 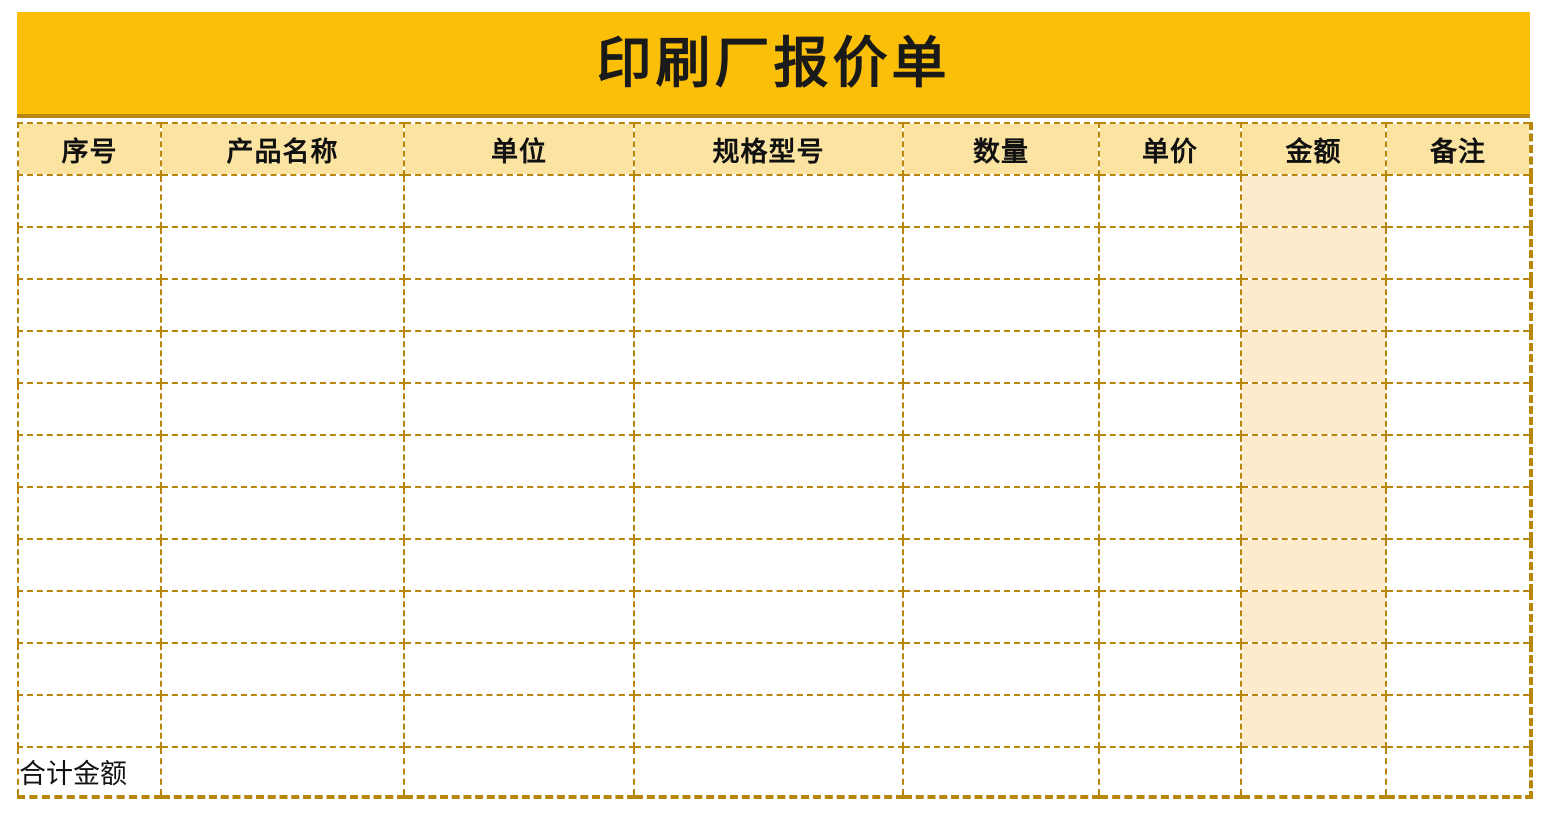 I want to click on total-cell-unit, so click(x=519, y=772).